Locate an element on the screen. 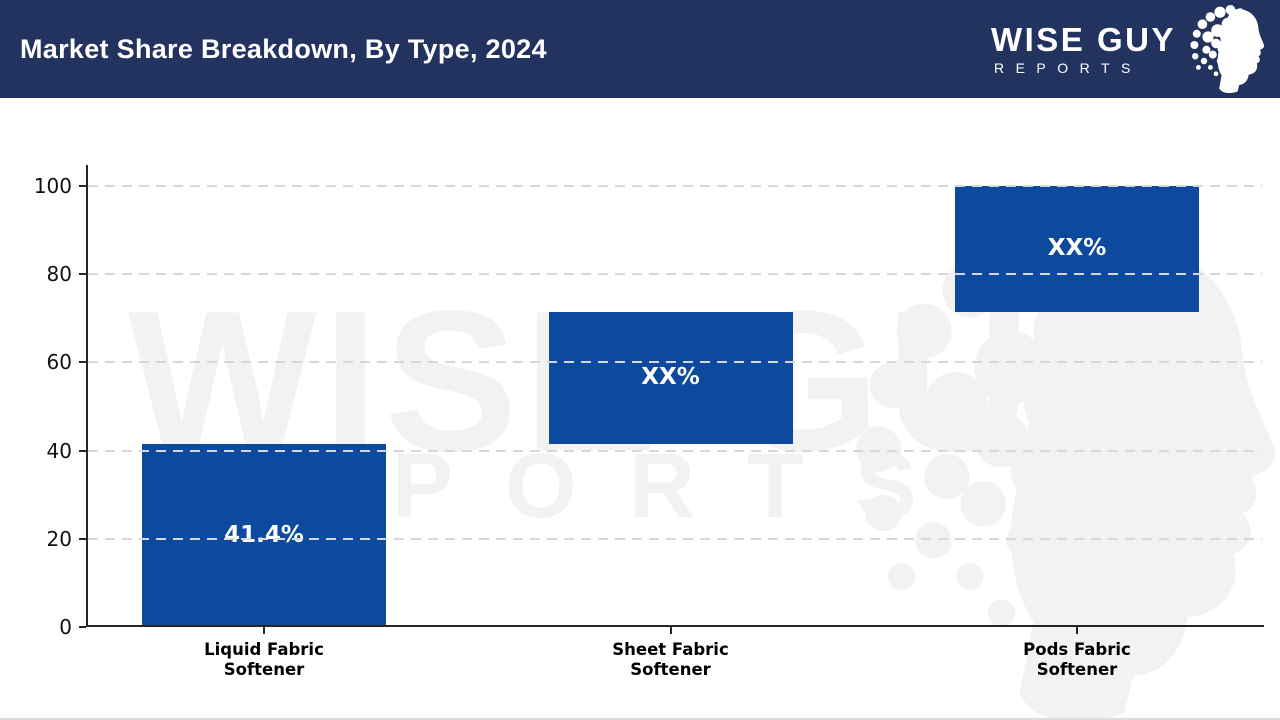  logo-wordmark: WISE GUY is located at coordinates (1083, 39).